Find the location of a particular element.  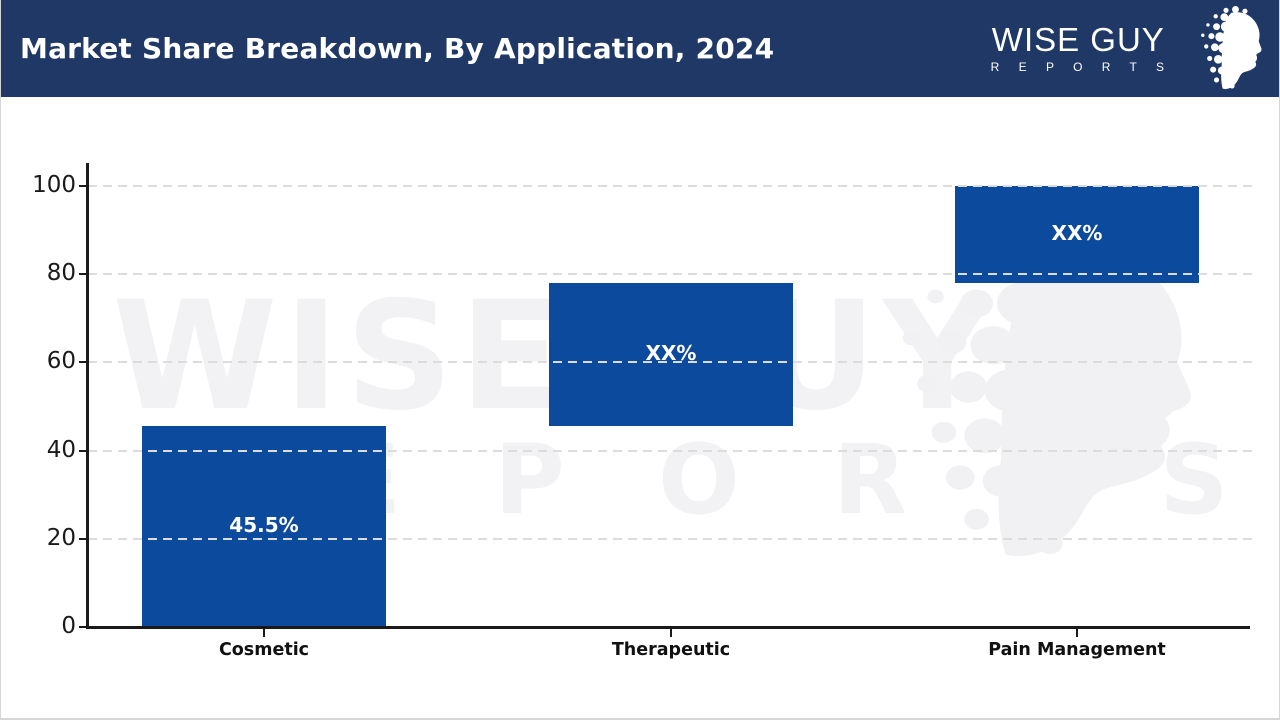

x-axis-line is located at coordinates (668, 627).